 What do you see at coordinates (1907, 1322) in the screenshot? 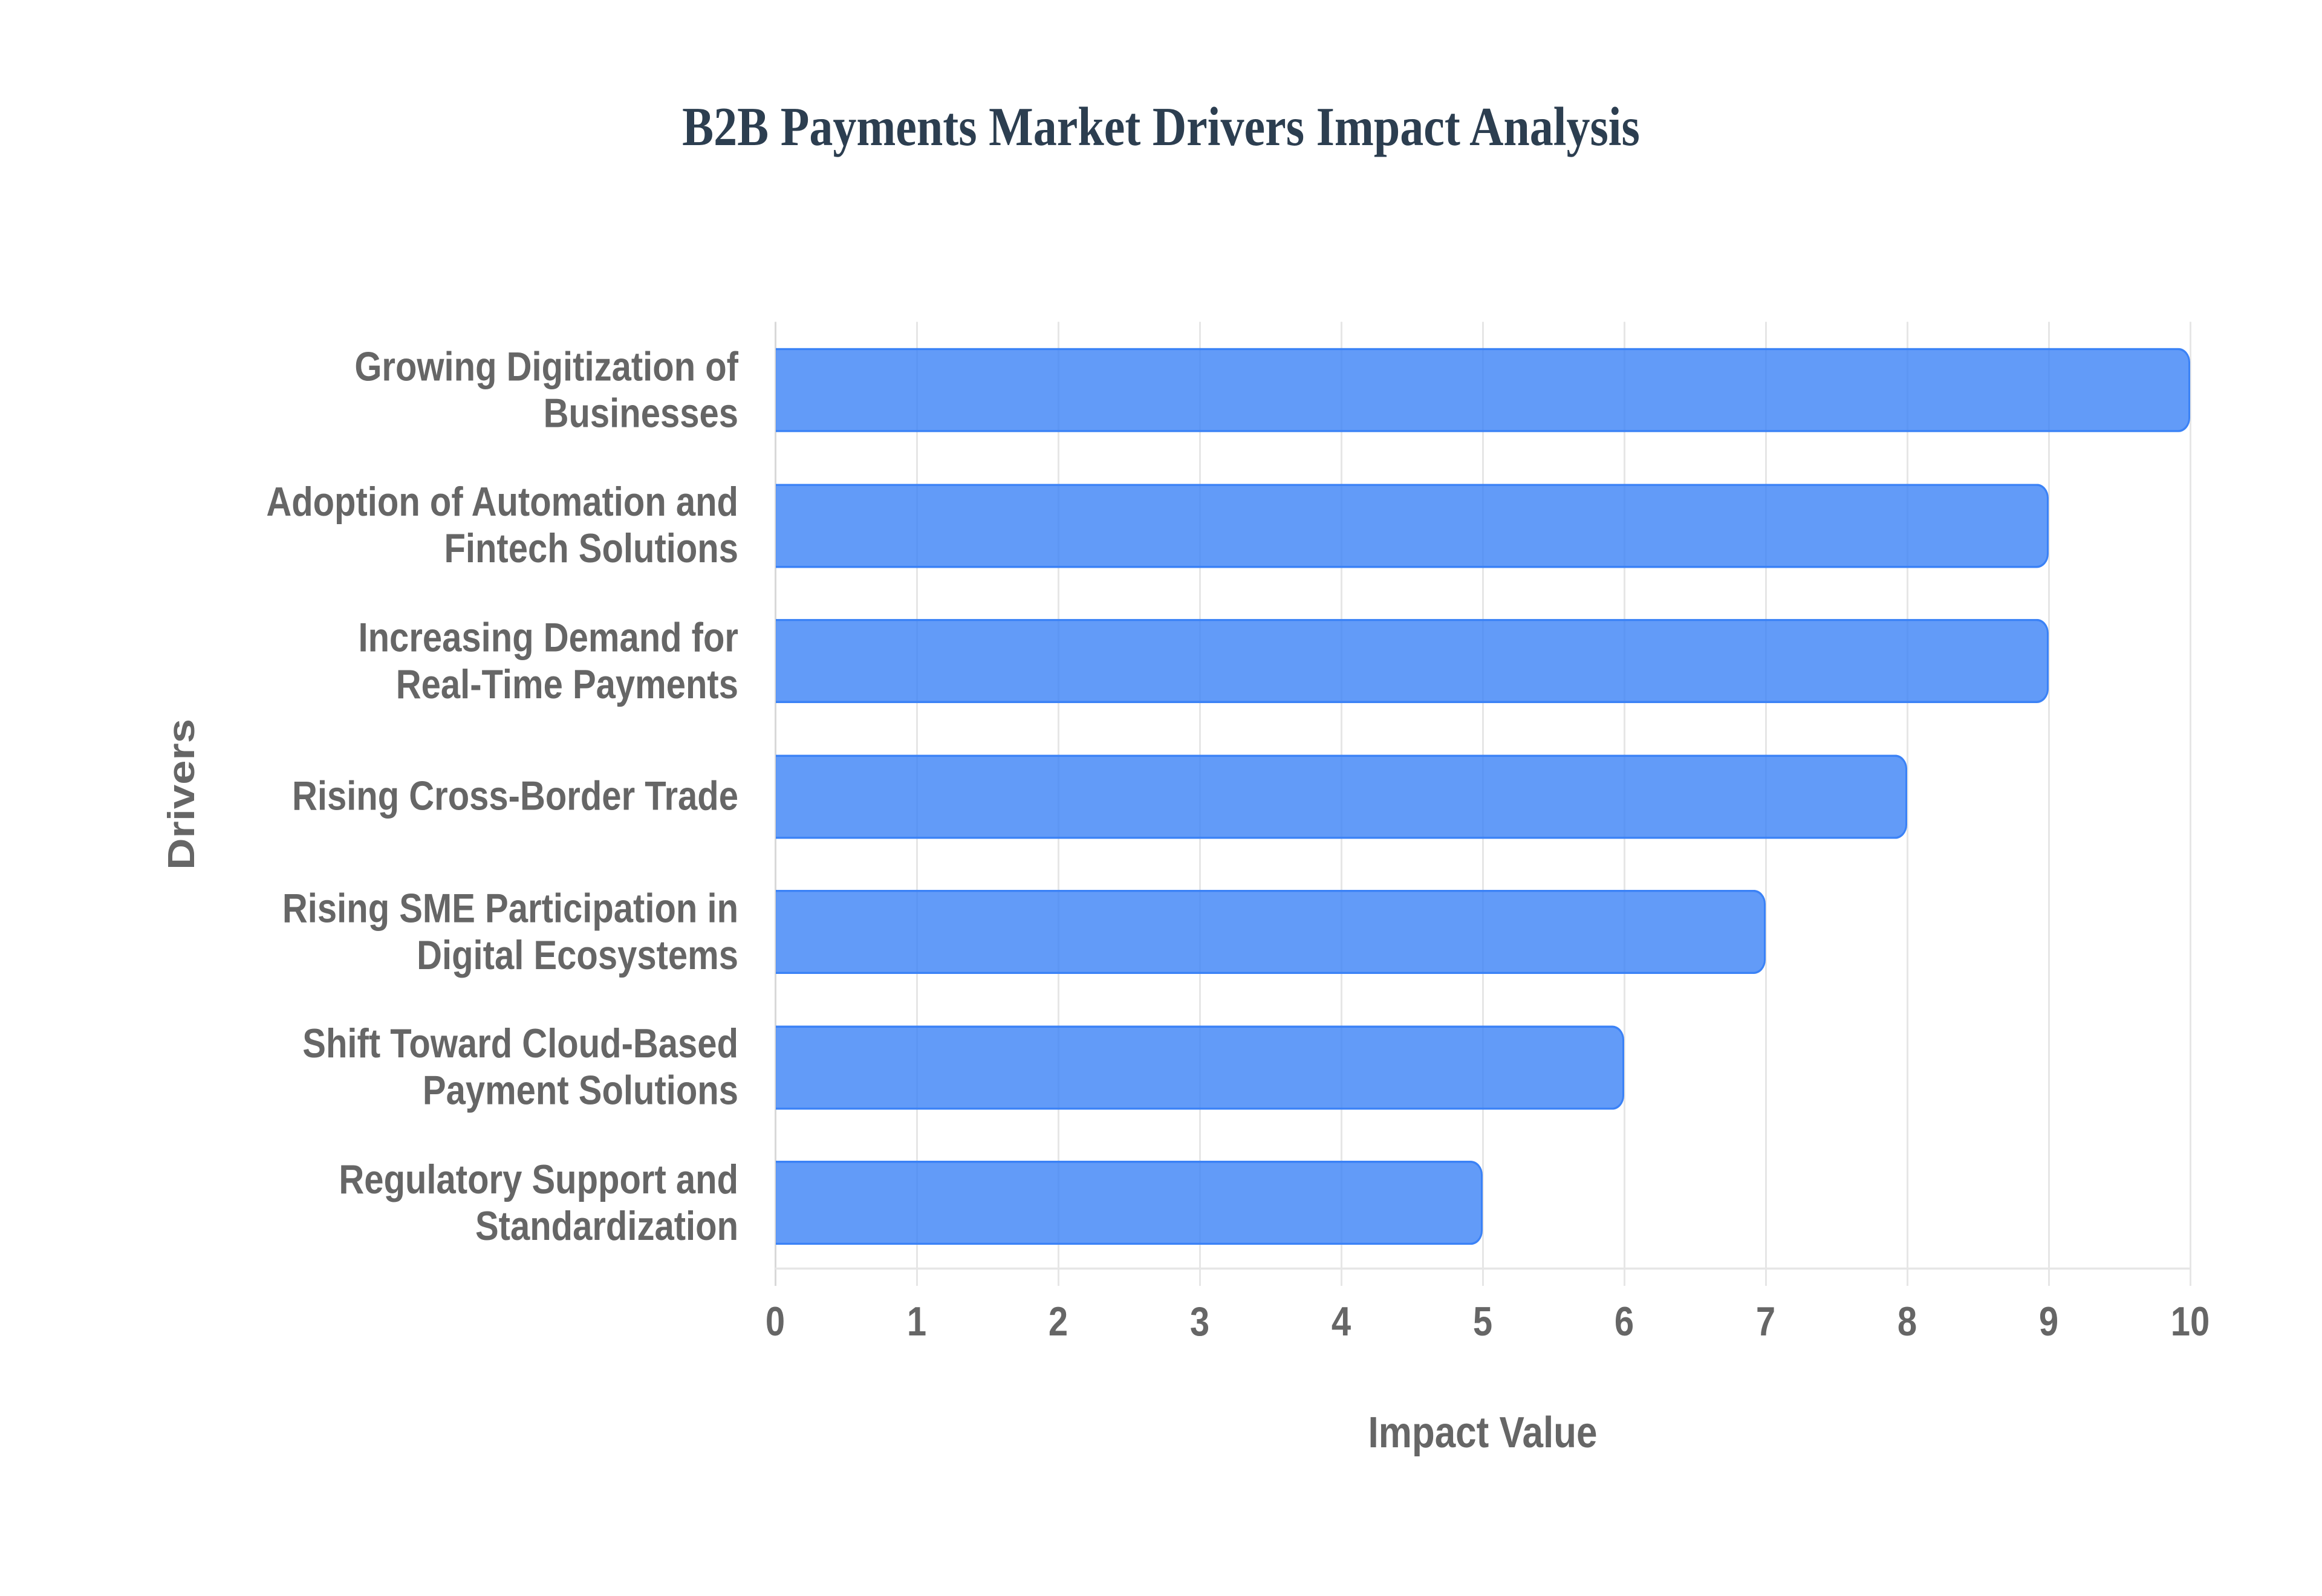
I see `x-tick-label: 8` at bounding box center [1907, 1322].